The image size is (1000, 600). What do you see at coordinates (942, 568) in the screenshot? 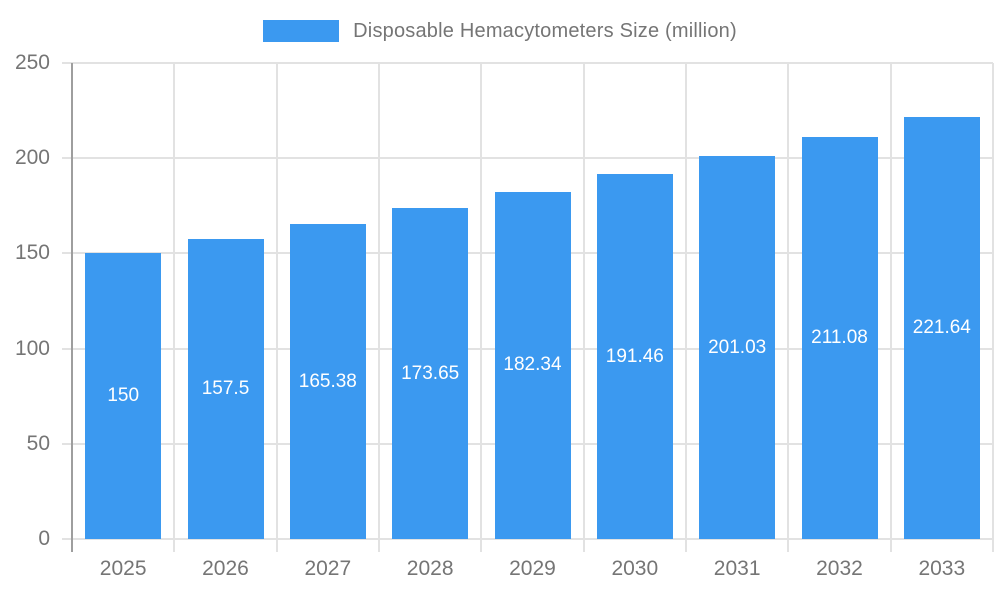
I see `x-tick-label: 2033` at bounding box center [942, 568].